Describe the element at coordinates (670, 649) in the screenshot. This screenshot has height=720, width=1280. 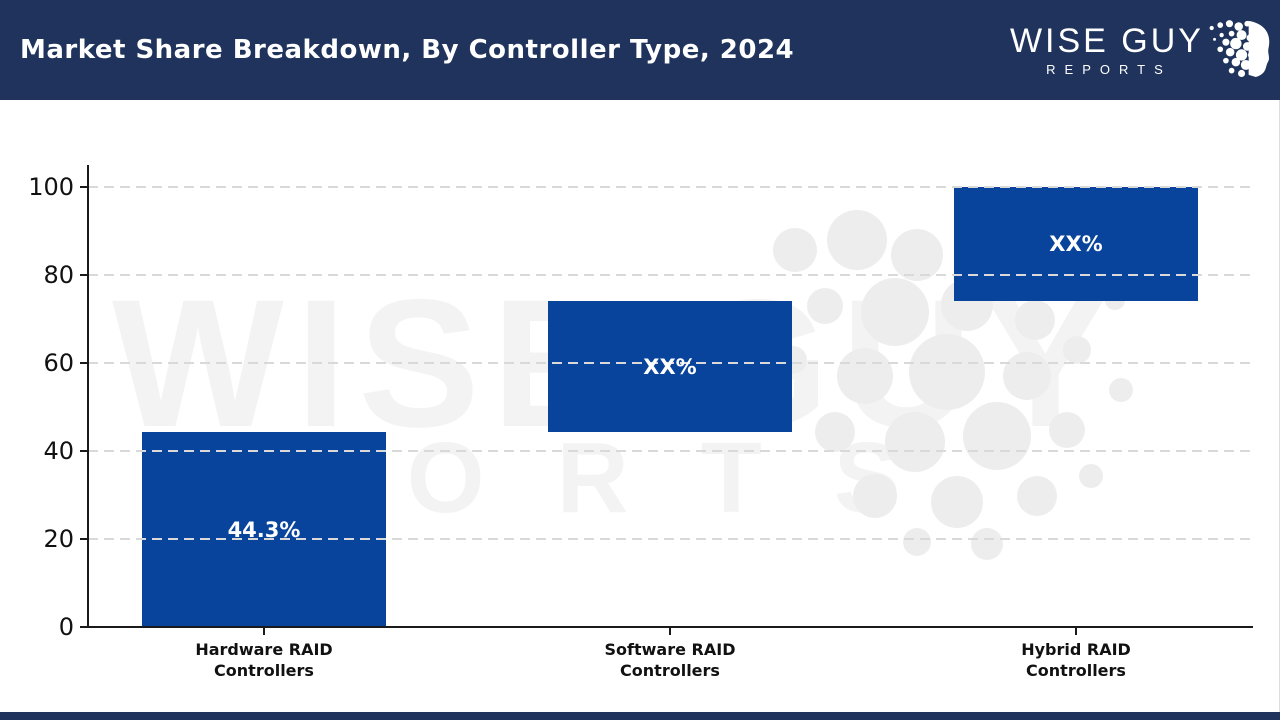
I see `x-category-line1: Software RAID` at that location.